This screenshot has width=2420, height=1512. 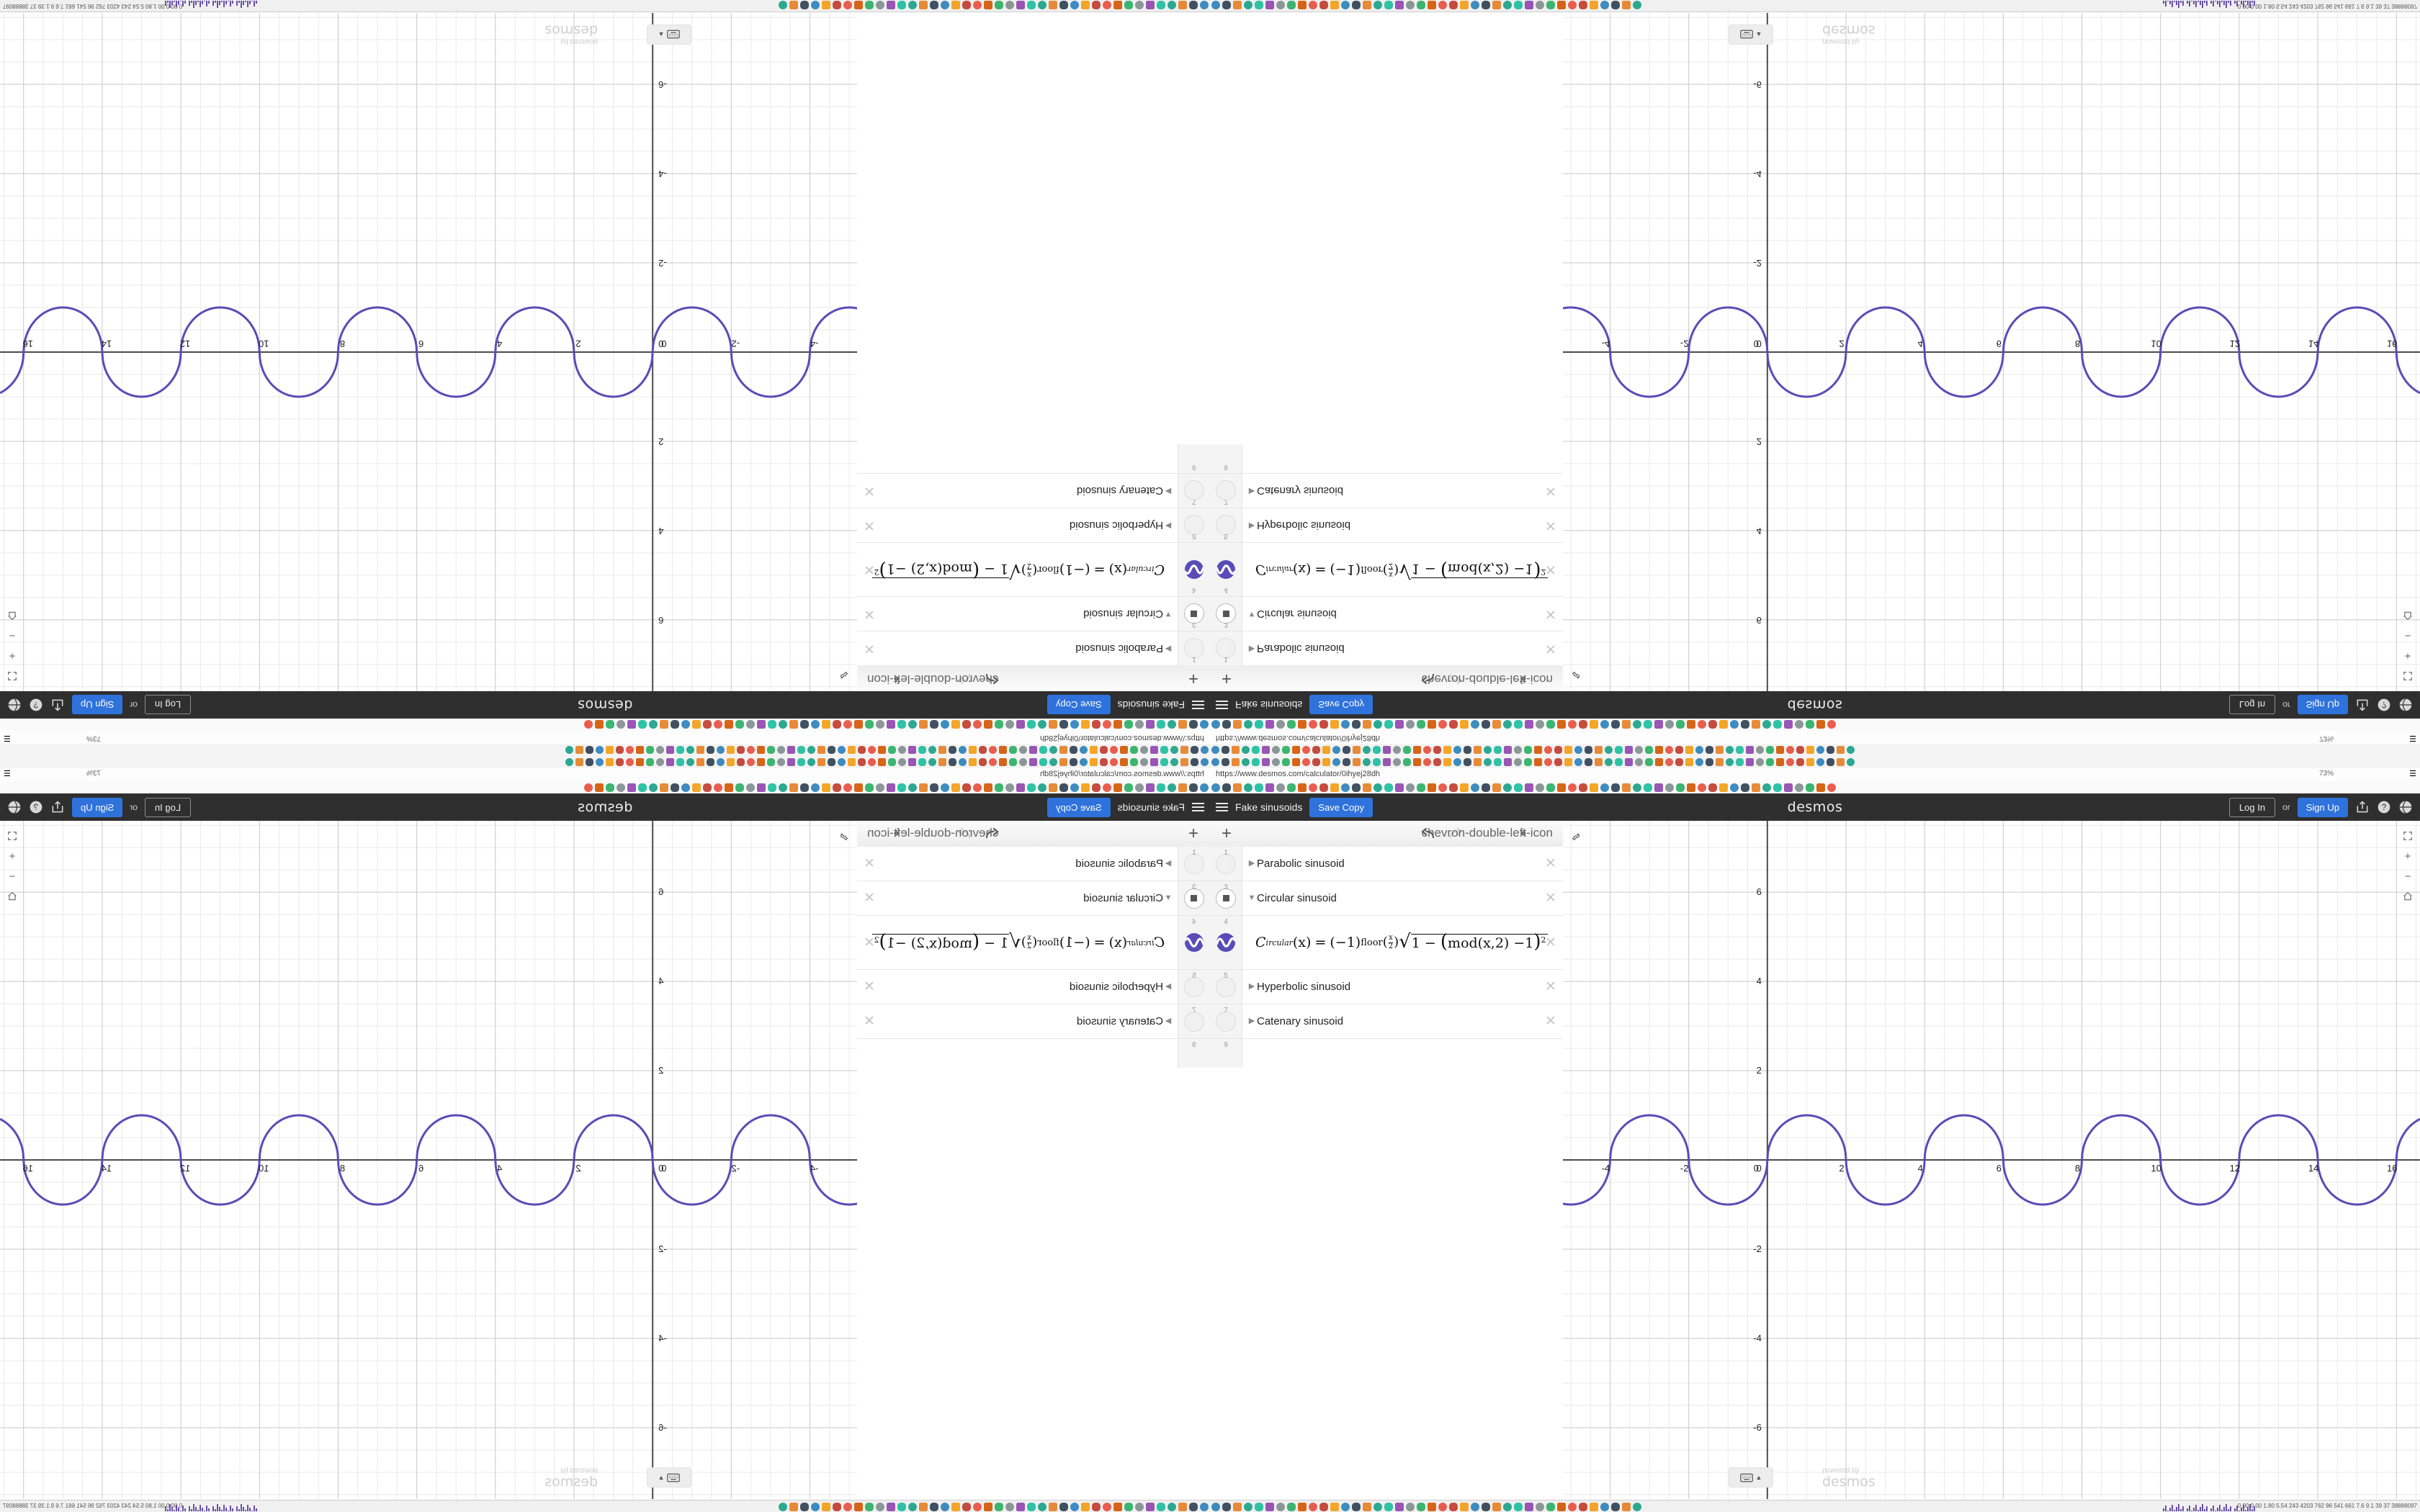 I want to click on expression-row-blank: 9, so click(x=1386, y=1053).